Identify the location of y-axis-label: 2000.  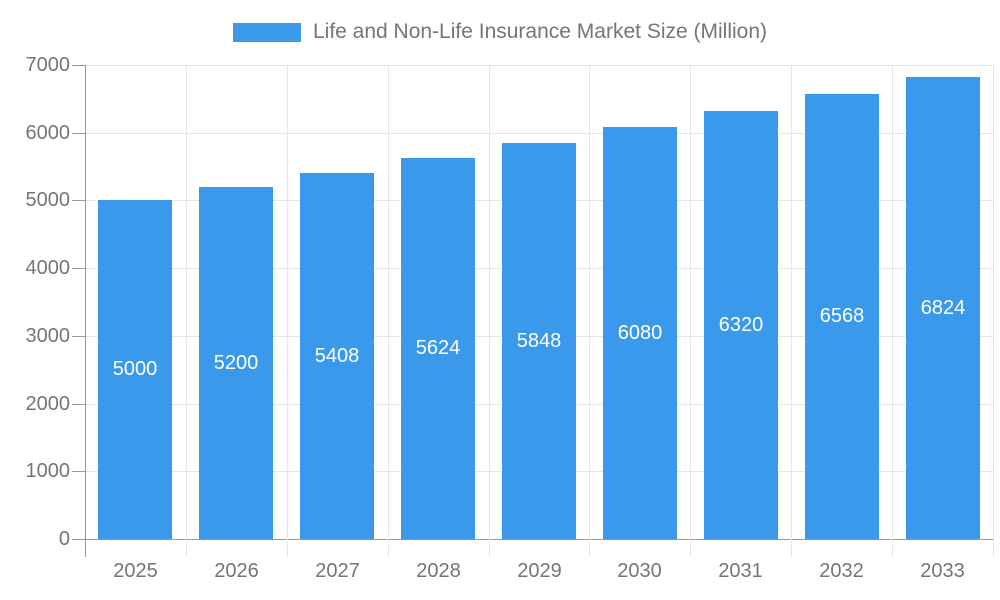
(48, 404).